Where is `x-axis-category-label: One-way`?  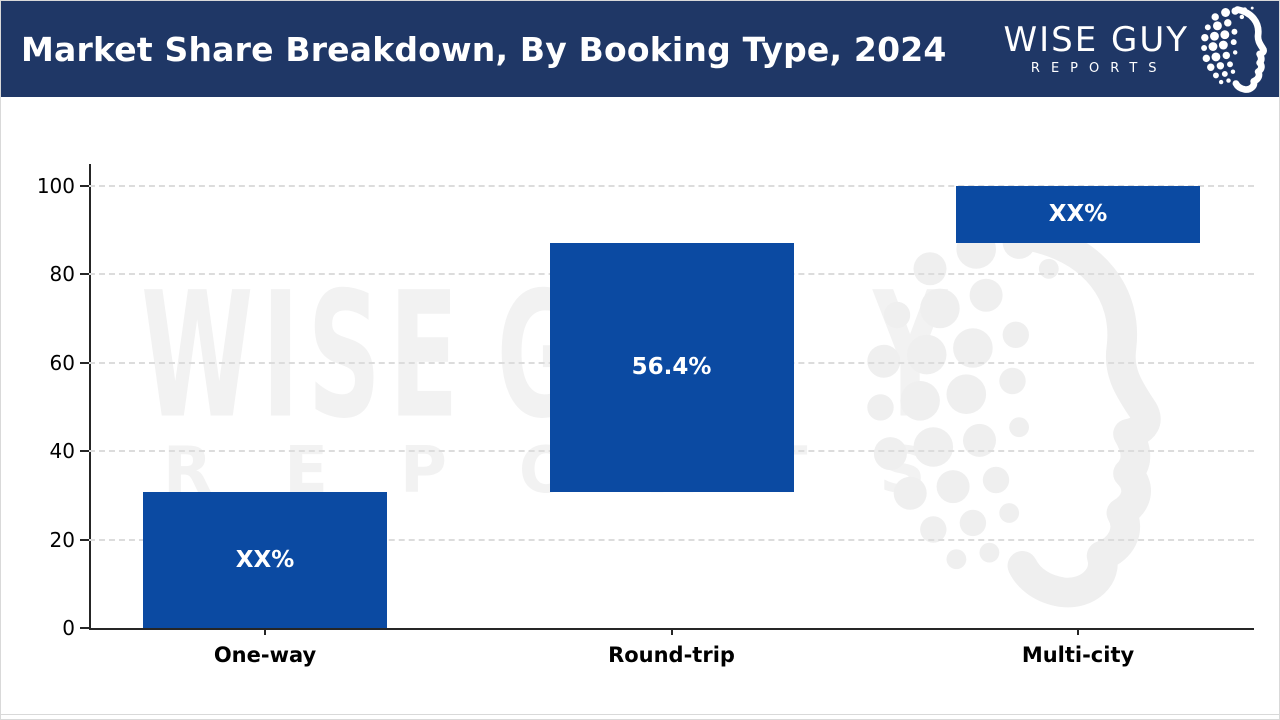
x-axis-category-label: One-way is located at coordinates (265, 655).